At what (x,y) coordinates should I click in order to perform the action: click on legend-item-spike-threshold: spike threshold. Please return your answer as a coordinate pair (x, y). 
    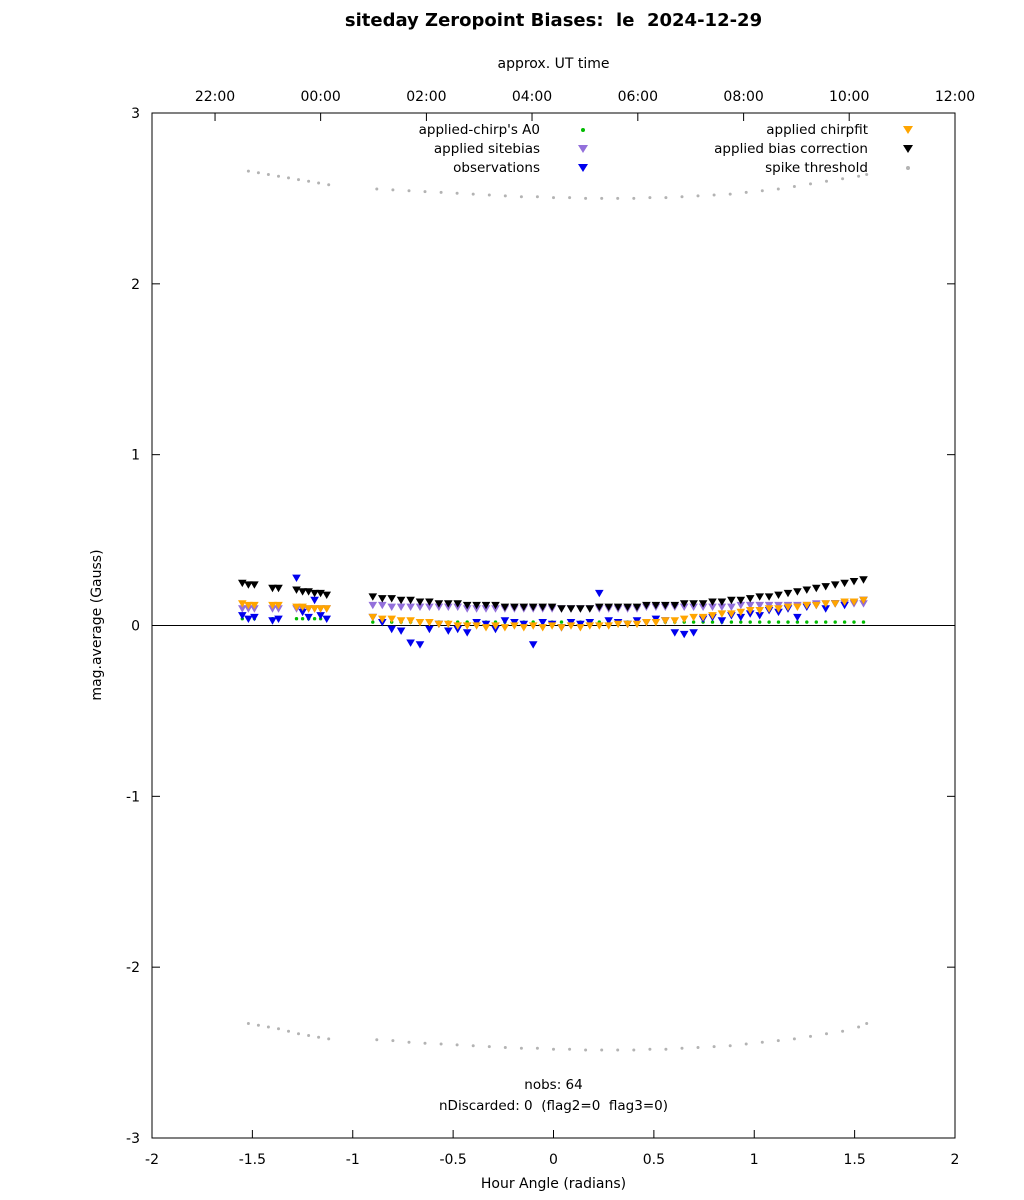
    Looking at the image, I should click on (672, 168).